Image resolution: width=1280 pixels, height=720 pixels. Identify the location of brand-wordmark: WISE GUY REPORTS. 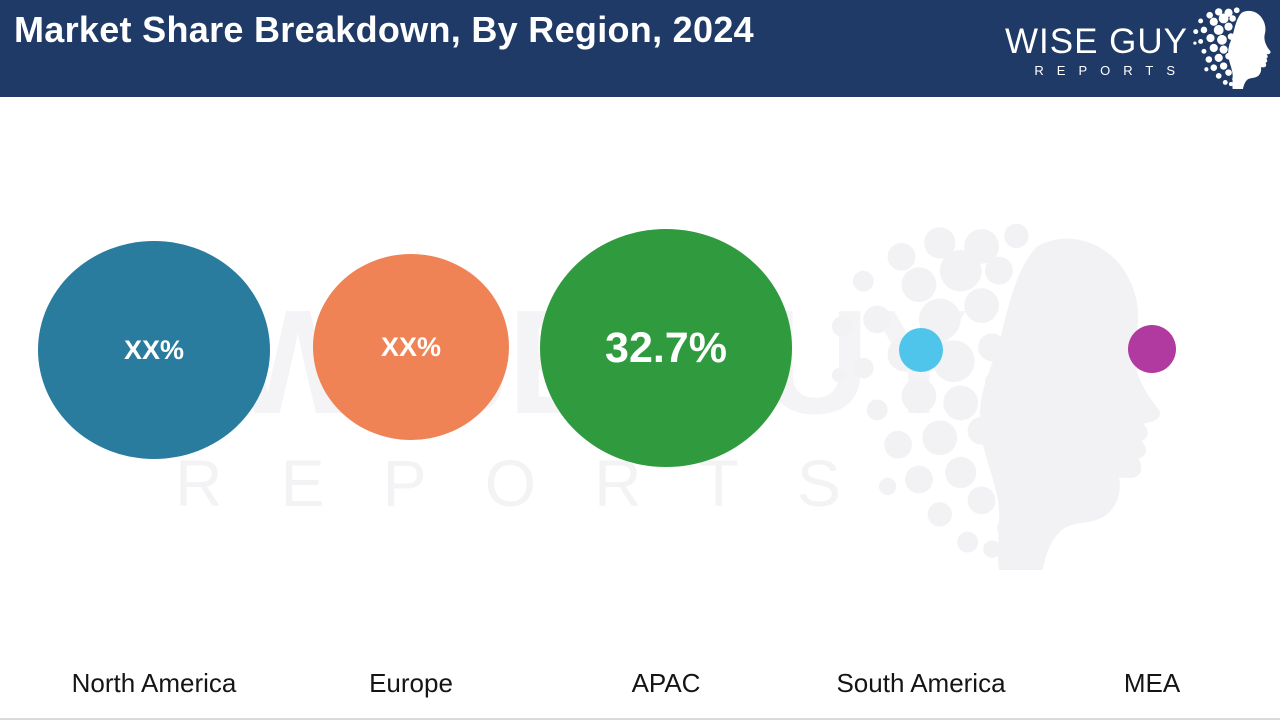
(1096, 51).